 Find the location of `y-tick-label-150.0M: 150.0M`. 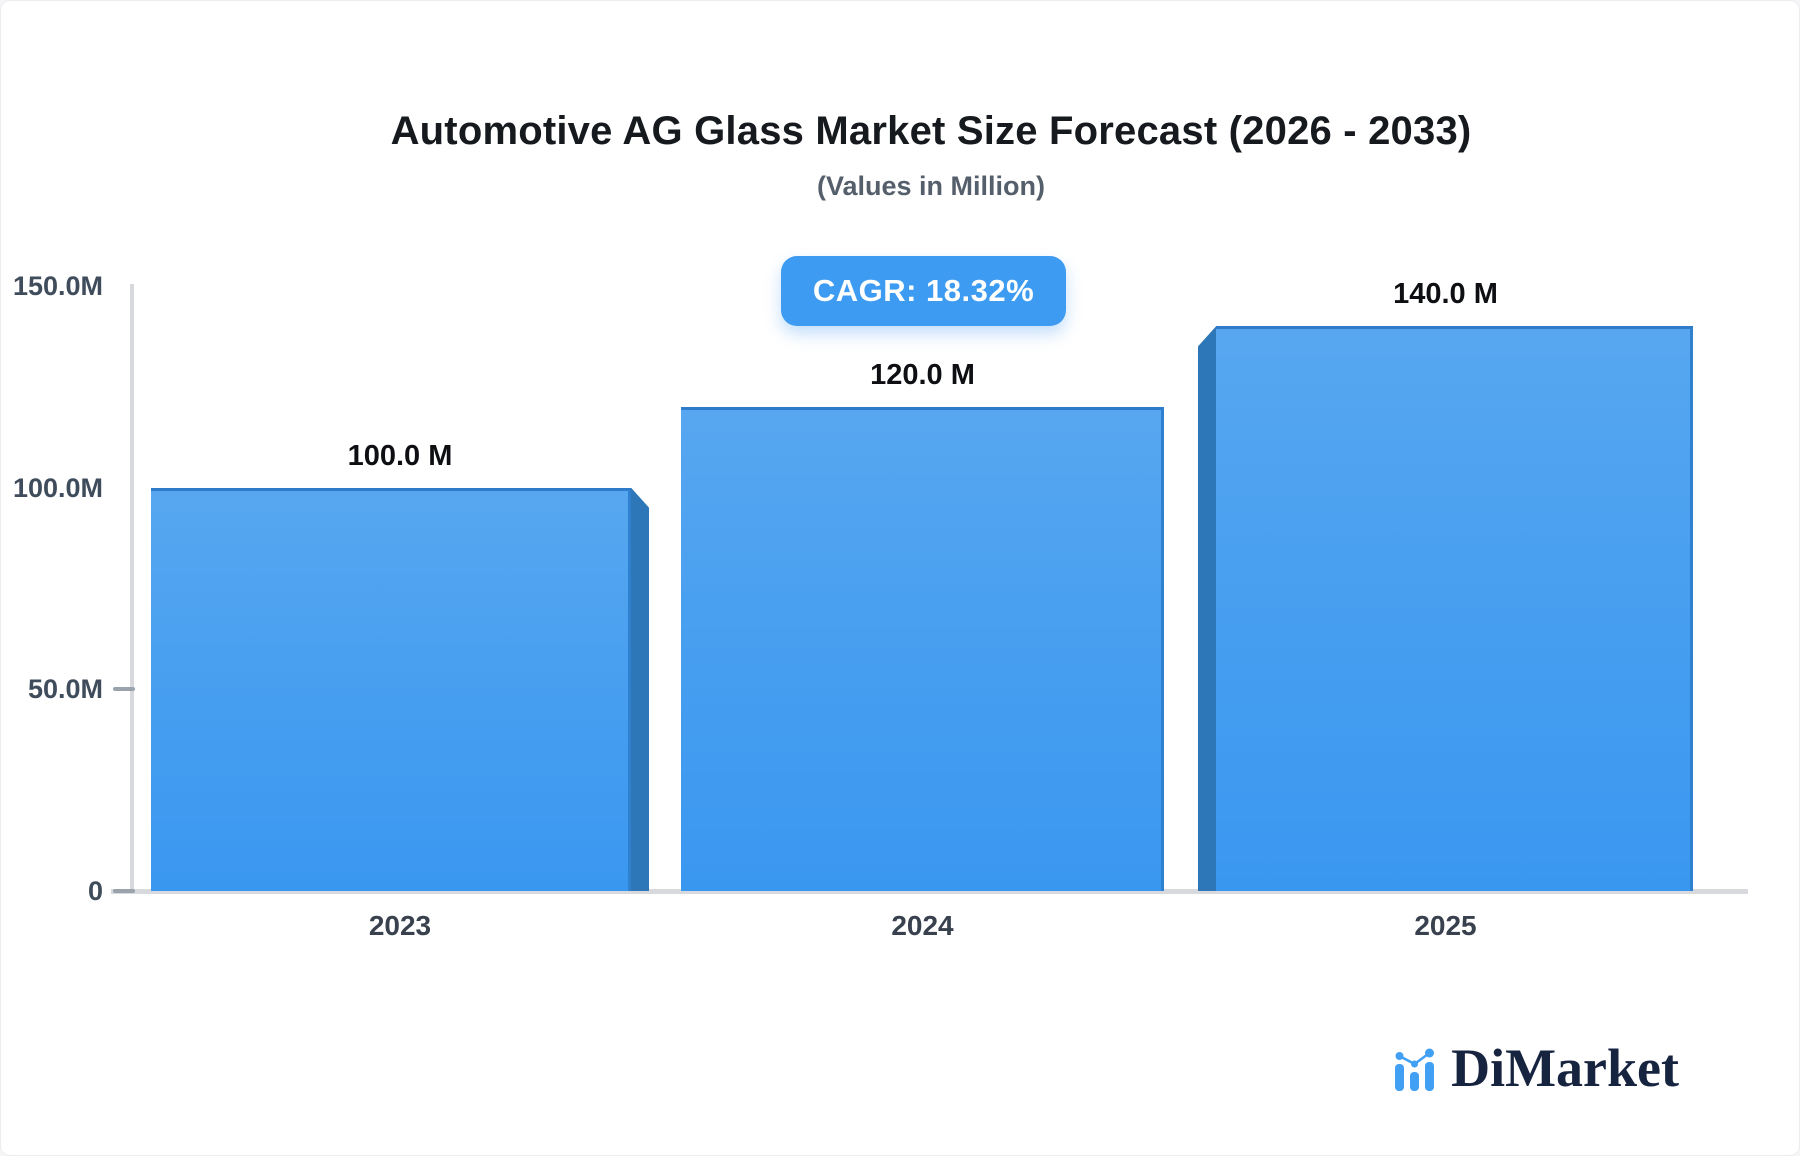

y-tick-label-150.0M: 150.0M is located at coordinates (57, 286).